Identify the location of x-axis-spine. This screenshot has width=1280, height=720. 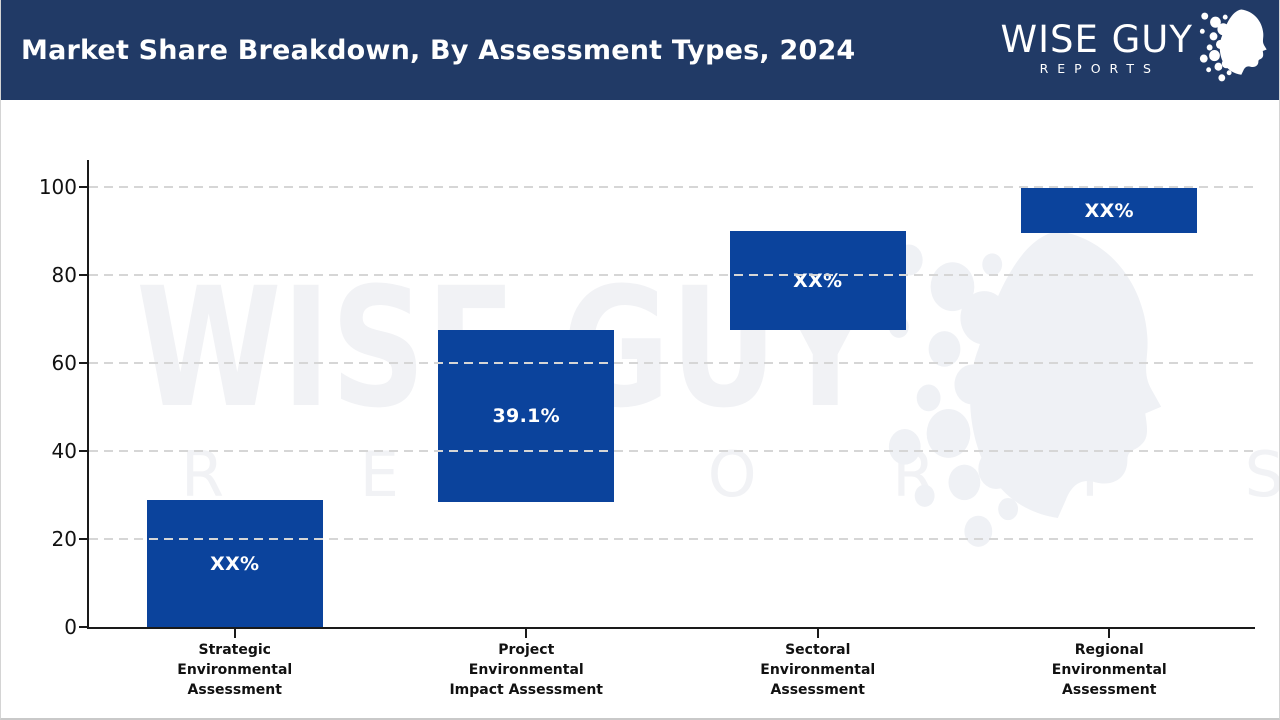
(671, 628).